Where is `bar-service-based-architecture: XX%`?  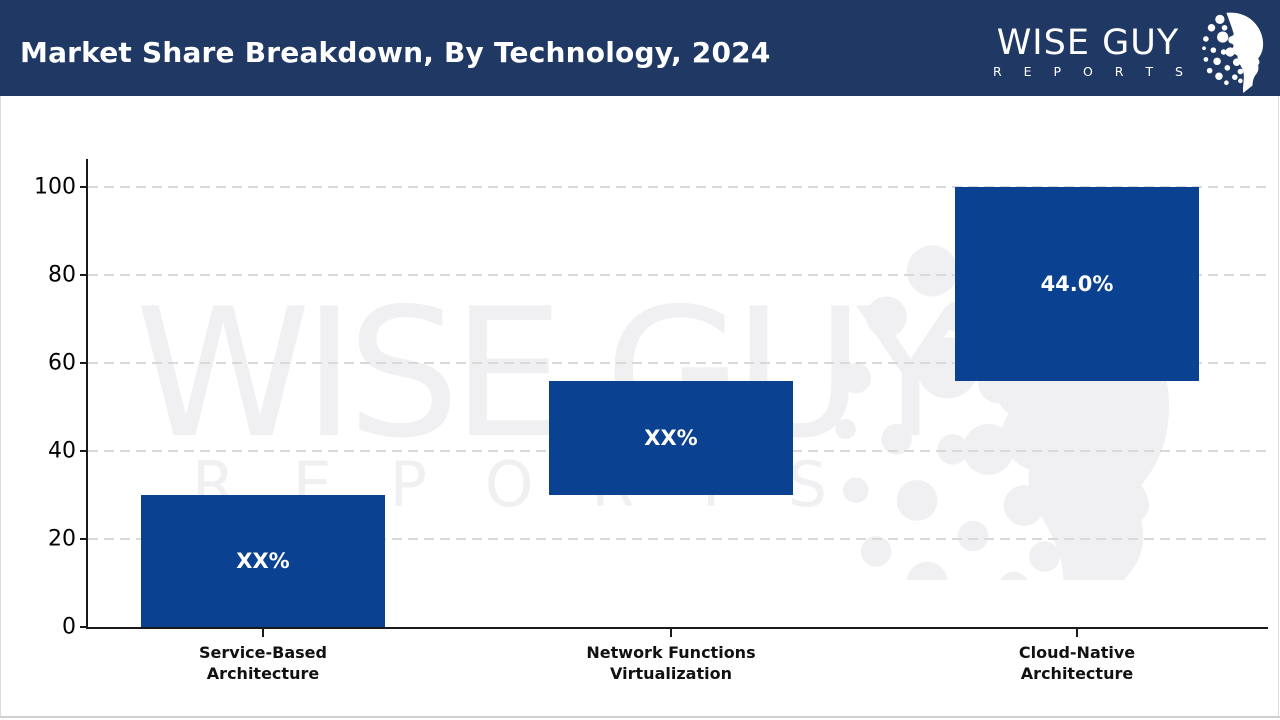 bar-service-based-architecture: XX% is located at coordinates (263, 561).